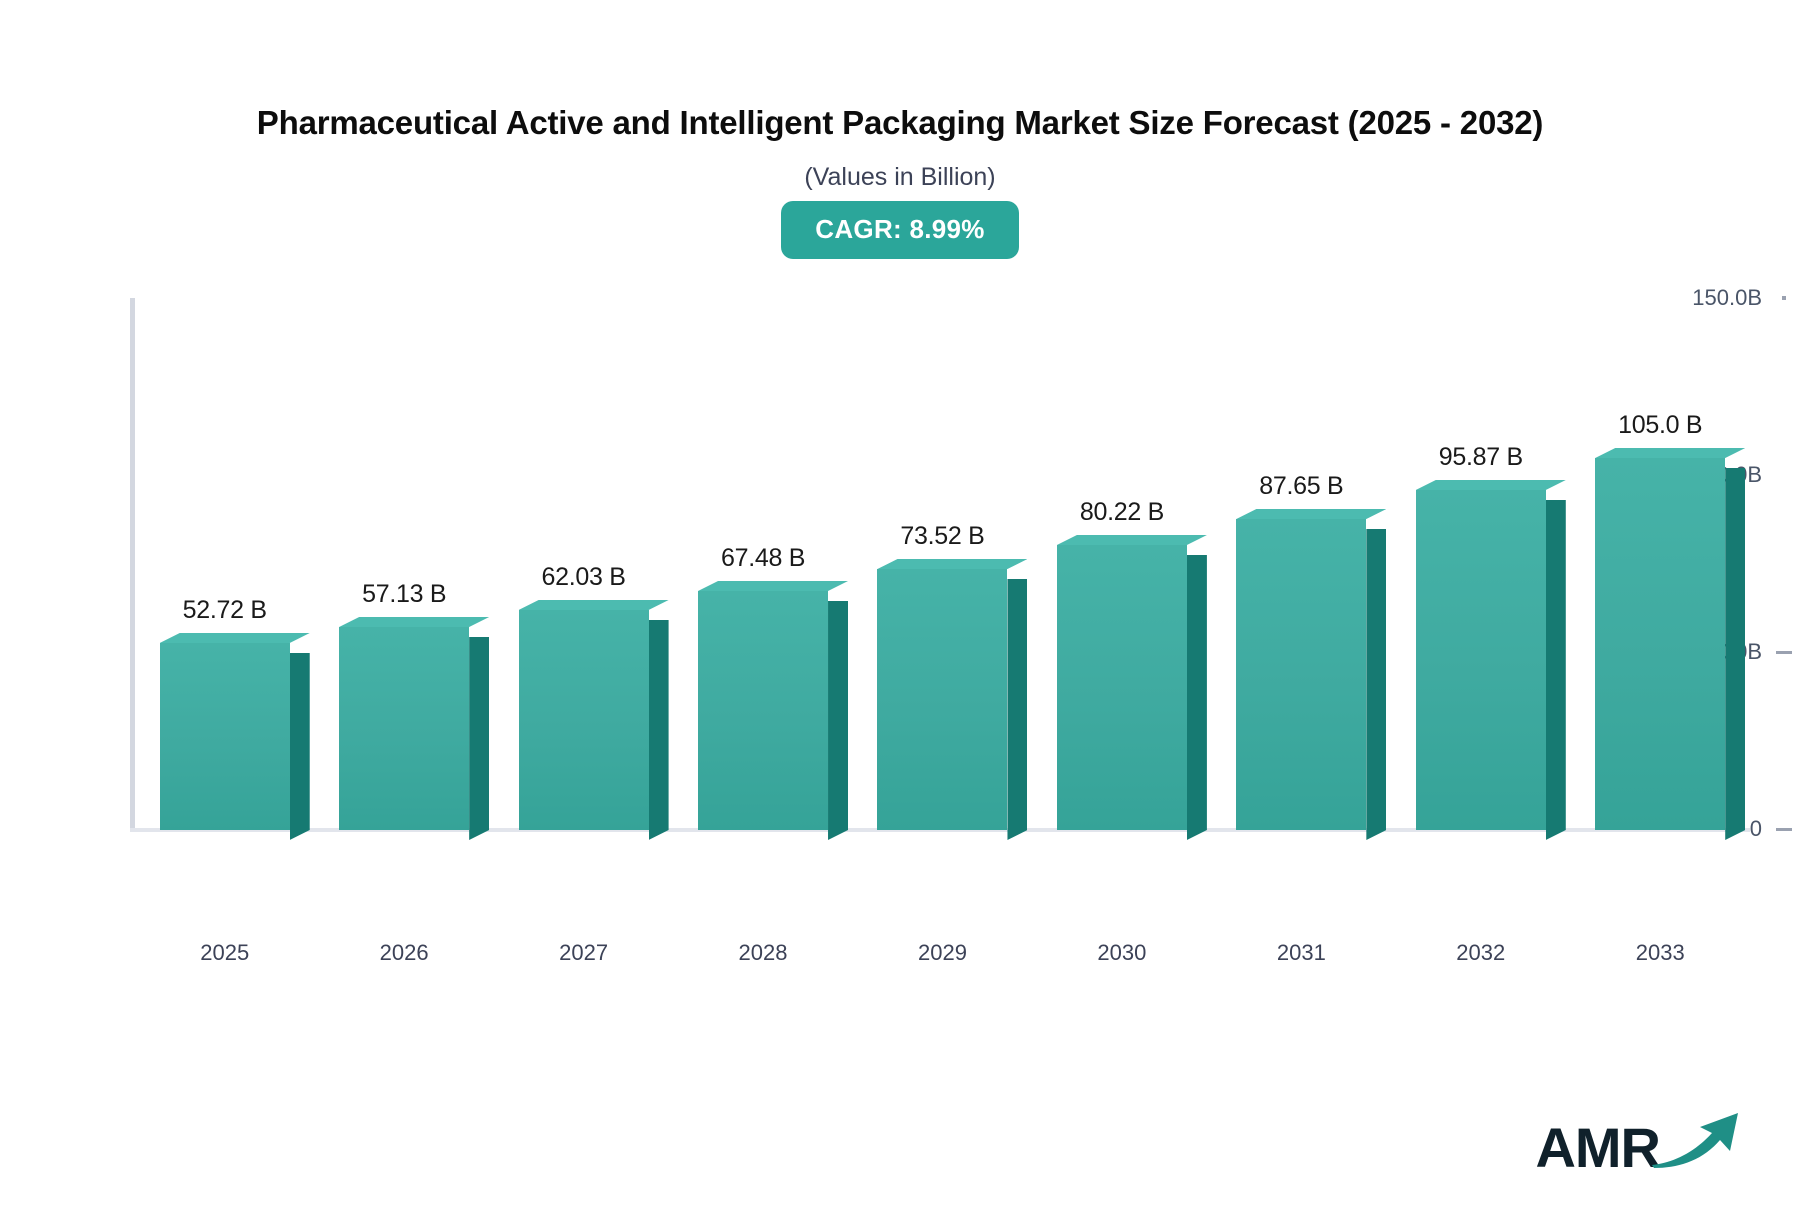  I want to click on x-axis-tick-label: 2033, so click(1660, 952).